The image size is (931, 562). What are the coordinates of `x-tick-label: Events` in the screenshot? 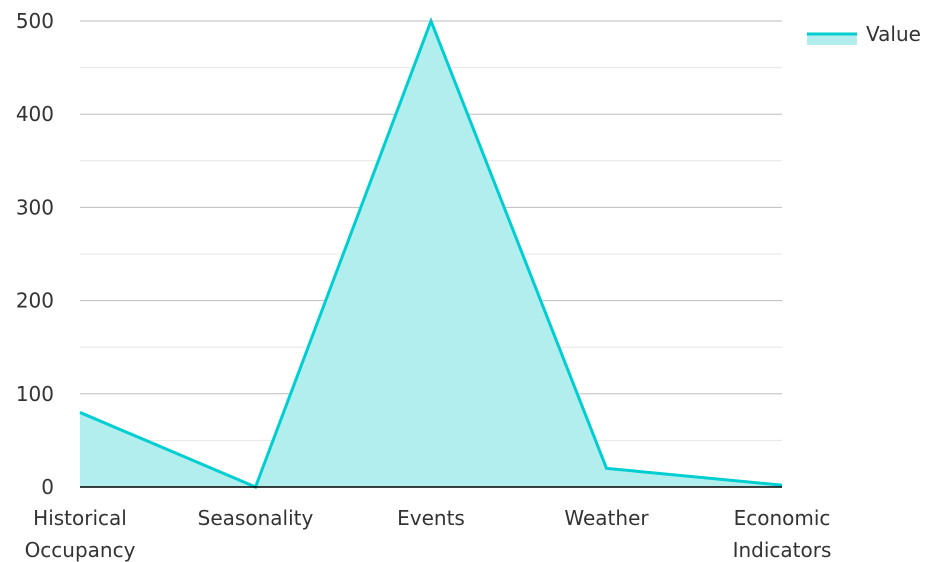 It's located at (431, 518).